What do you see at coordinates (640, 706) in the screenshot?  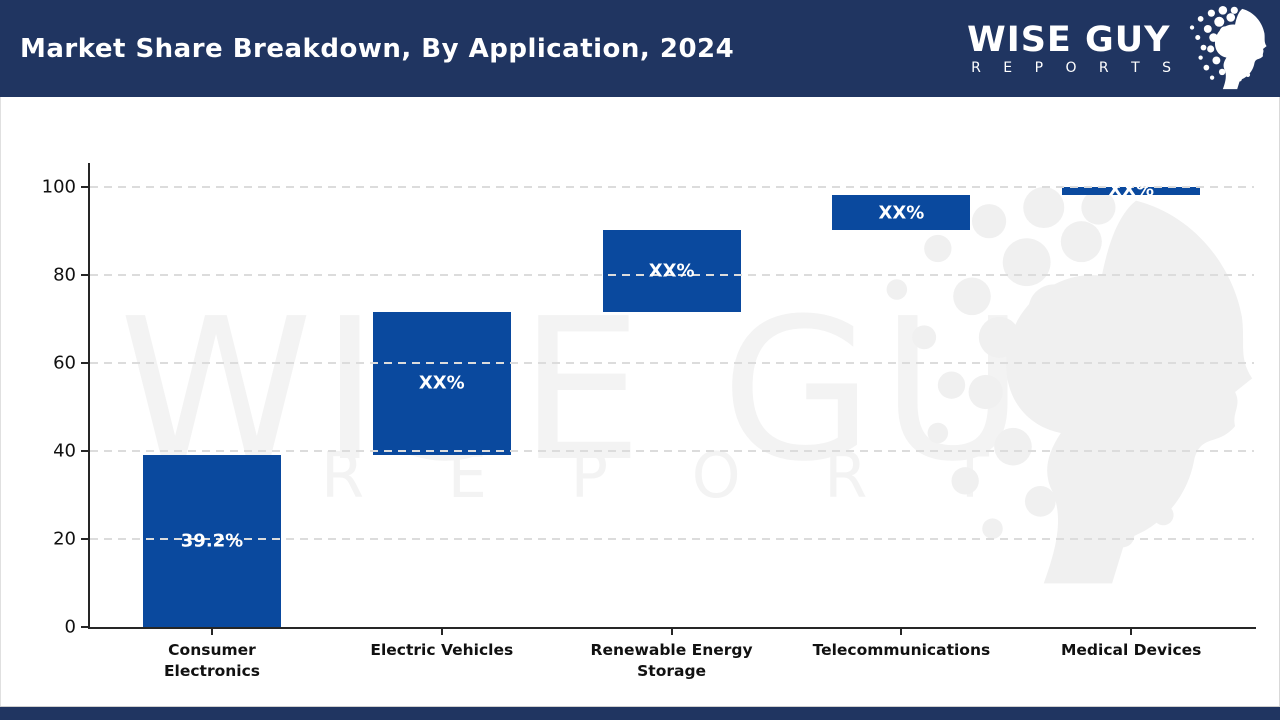 I see `footer-divider` at bounding box center [640, 706].